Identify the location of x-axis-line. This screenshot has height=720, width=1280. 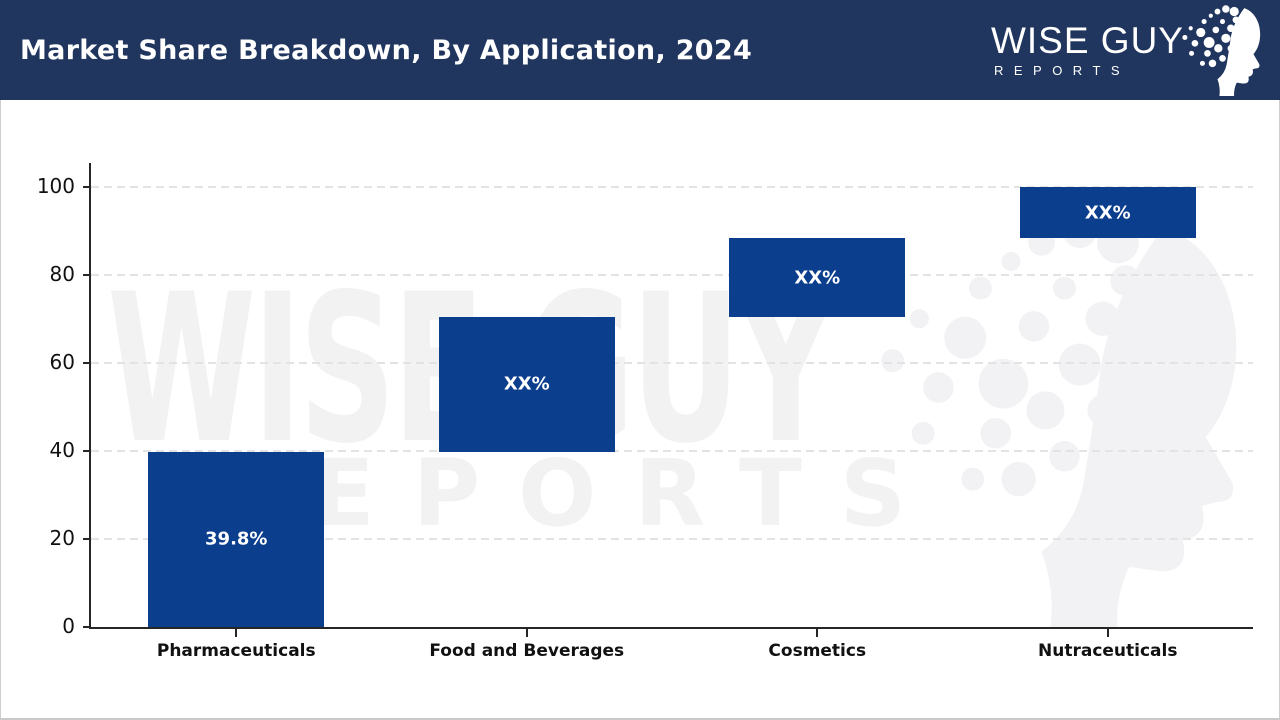
(671, 628).